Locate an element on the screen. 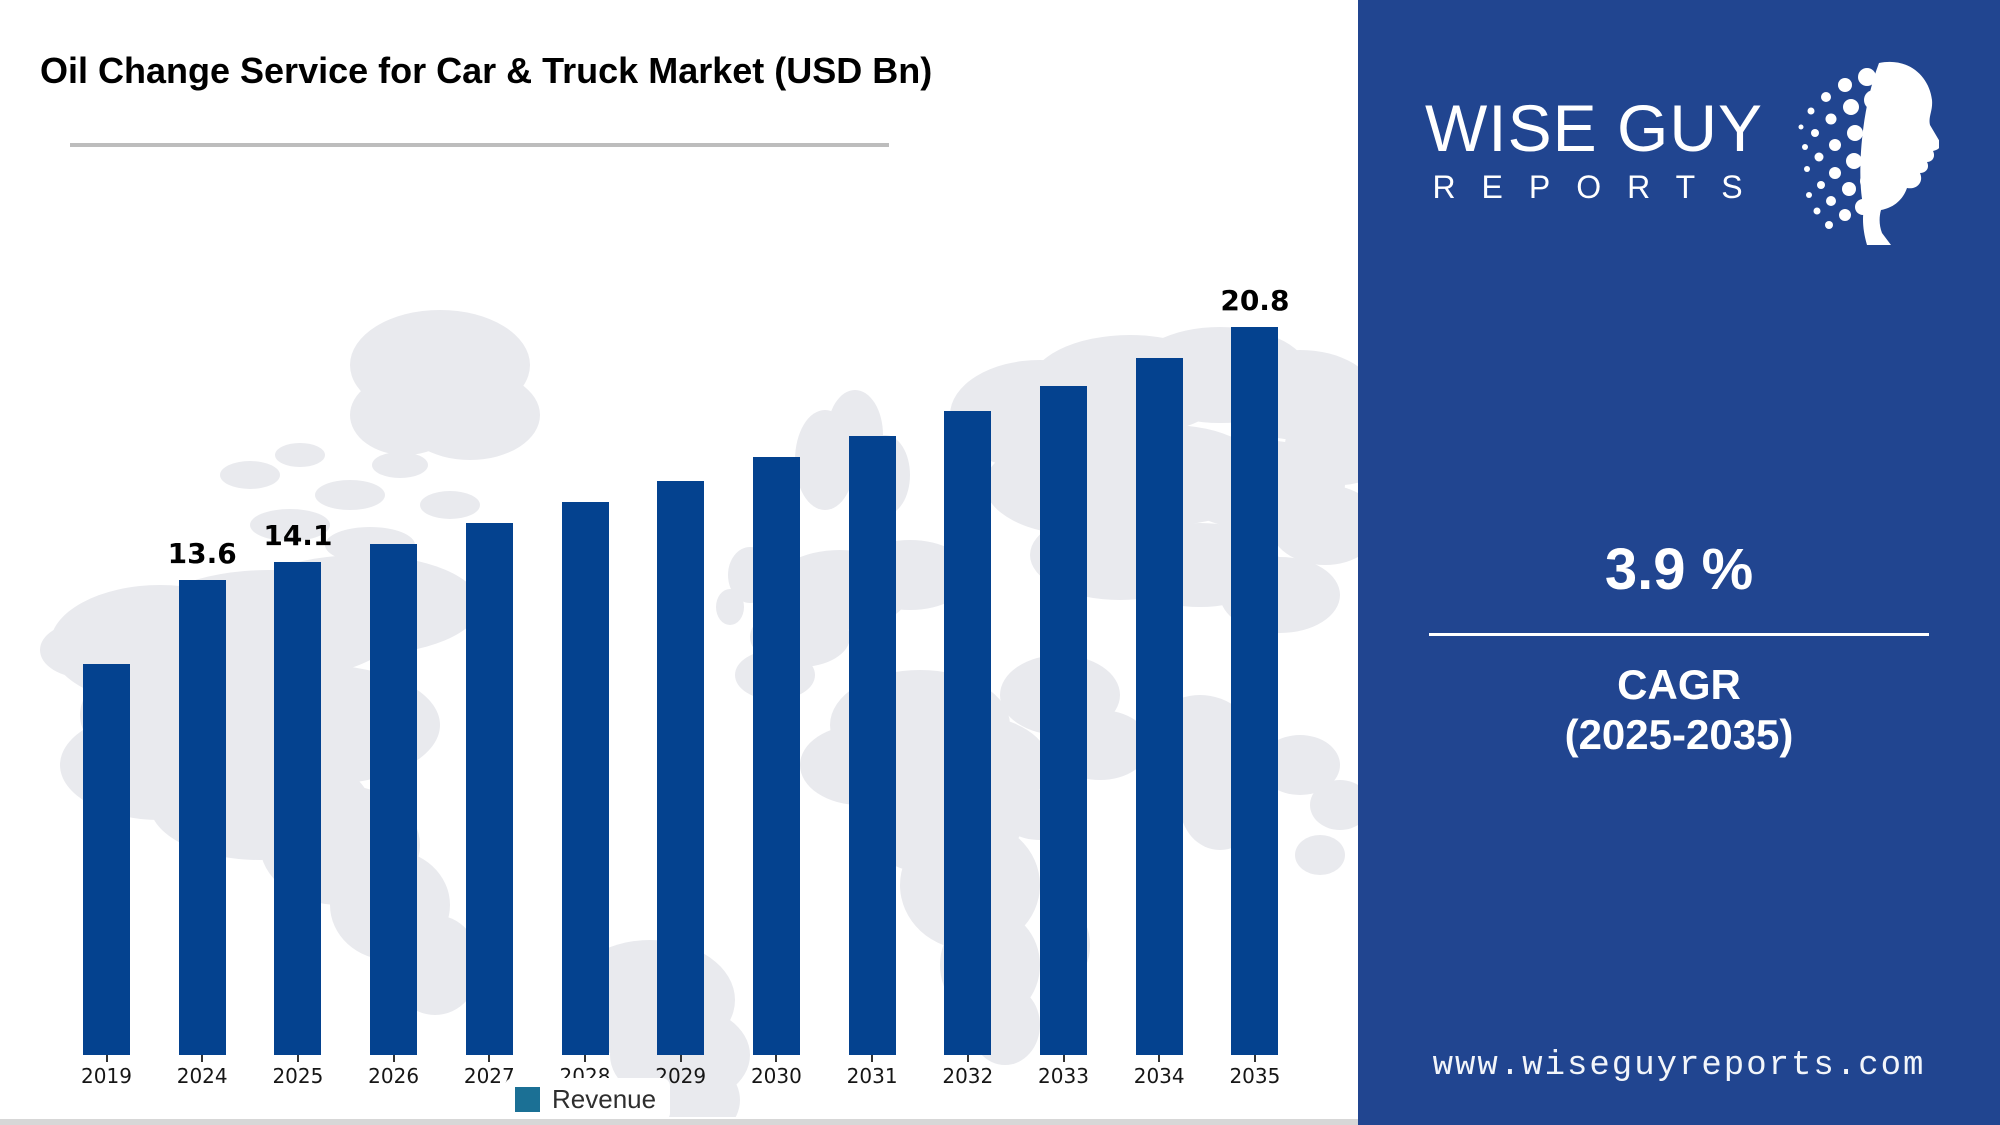 The width and height of the screenshot is (2000, 1125). x-tick-label-2032: 2032 is located at coordinates (968, 1076).